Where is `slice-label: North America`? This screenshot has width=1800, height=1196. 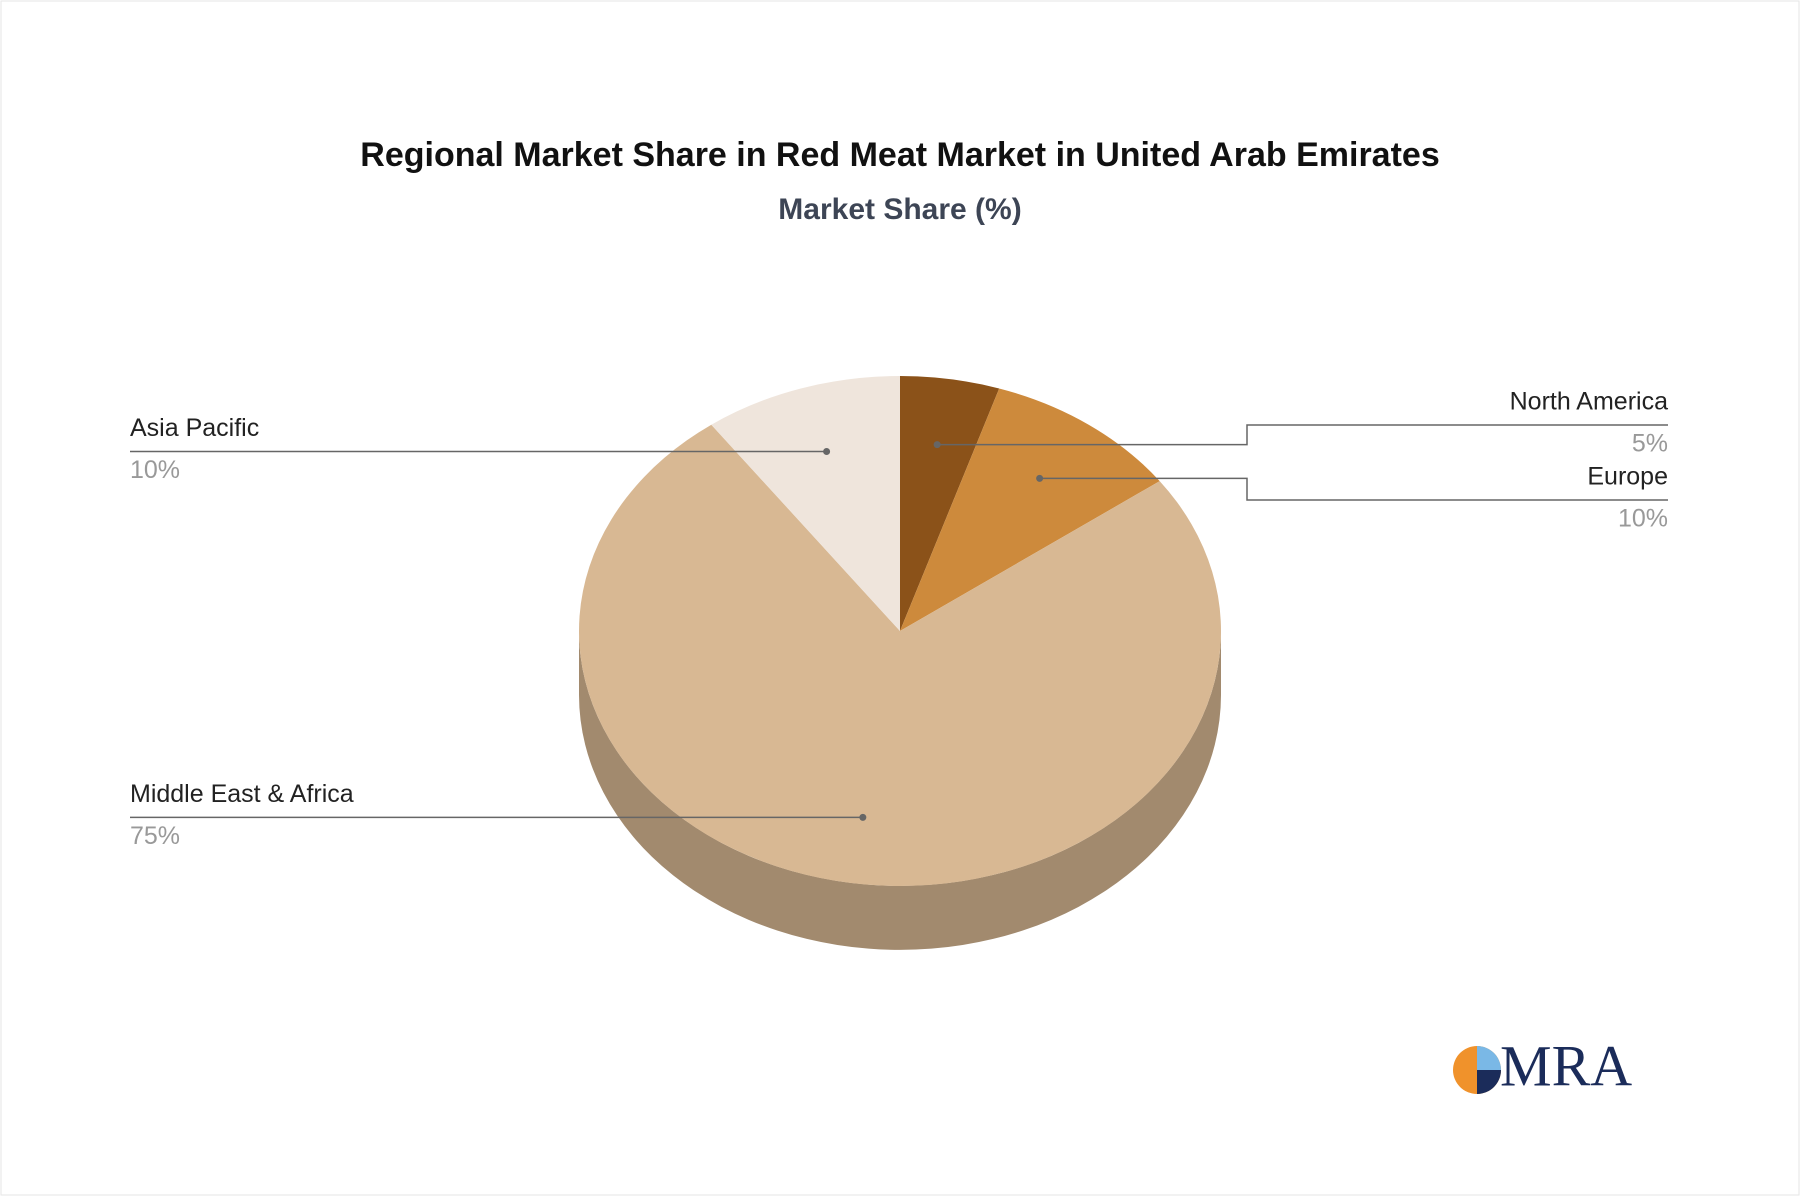 slice-label: North America is located at coordinates (1589, 402).